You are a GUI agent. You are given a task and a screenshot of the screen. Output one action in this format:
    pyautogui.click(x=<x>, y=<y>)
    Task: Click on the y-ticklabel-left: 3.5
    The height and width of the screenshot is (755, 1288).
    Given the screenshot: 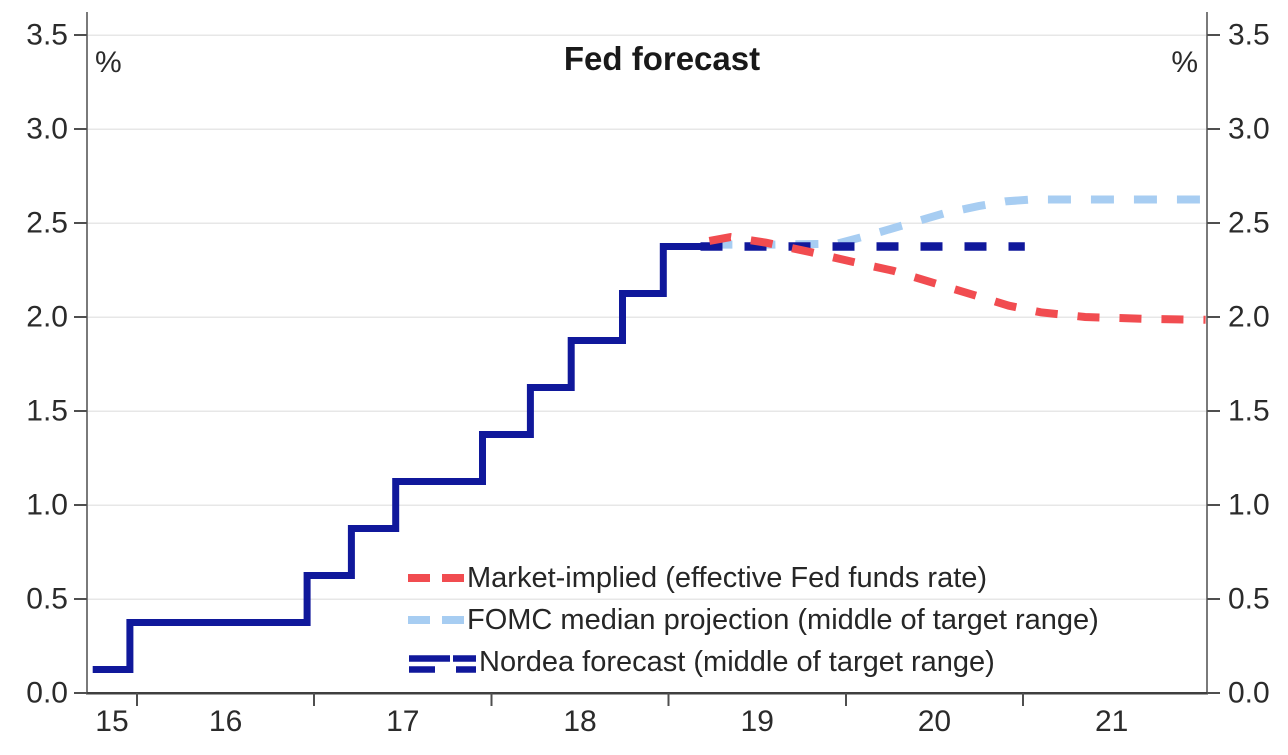 What is the action you would take?
    pyautogui.click(x=47, y=35)
    